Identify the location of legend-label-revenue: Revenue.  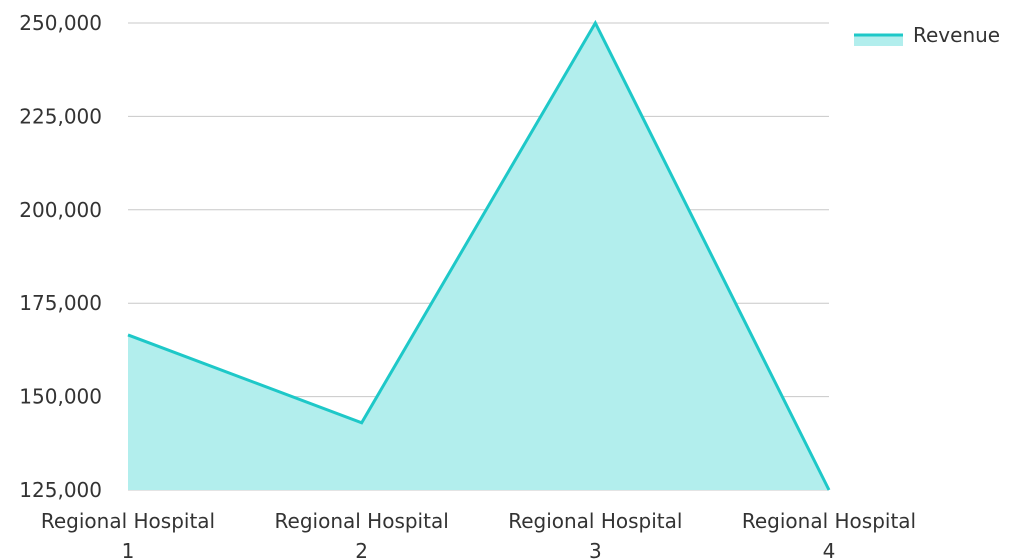
(956, 35).